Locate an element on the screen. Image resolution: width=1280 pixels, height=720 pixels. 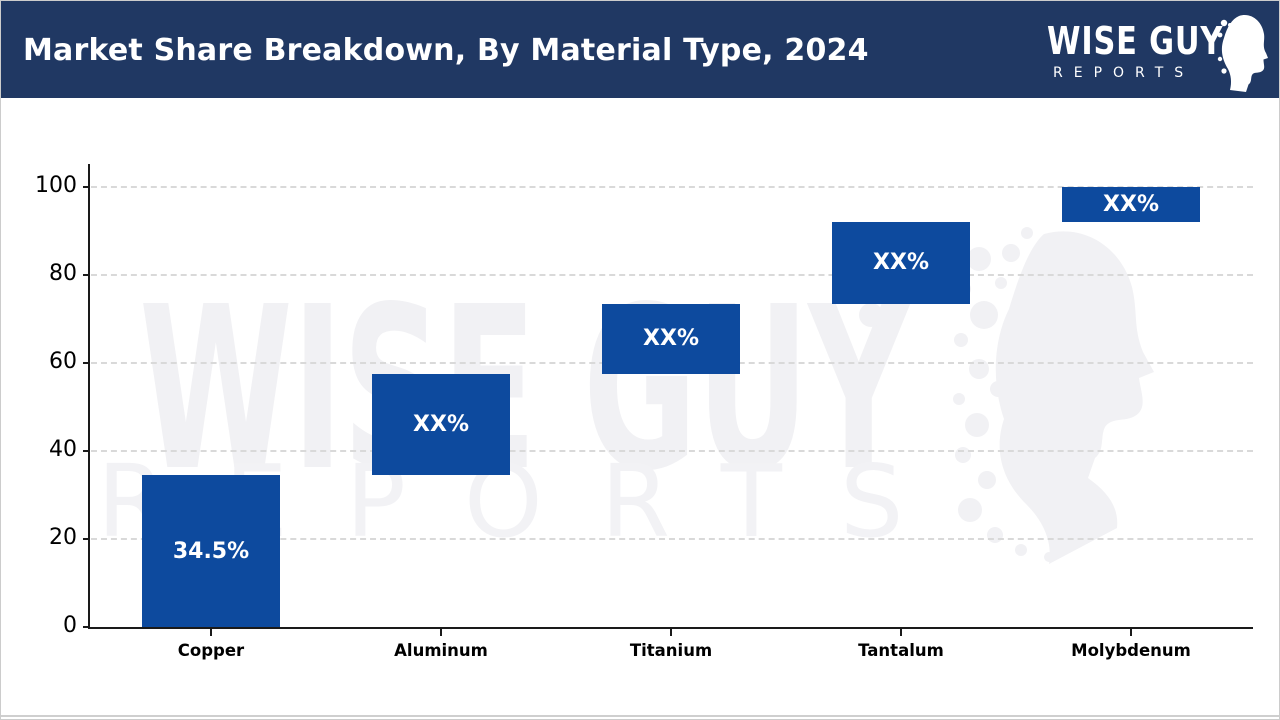
y-tick-label: 0 is located at coordinates (70, 625).